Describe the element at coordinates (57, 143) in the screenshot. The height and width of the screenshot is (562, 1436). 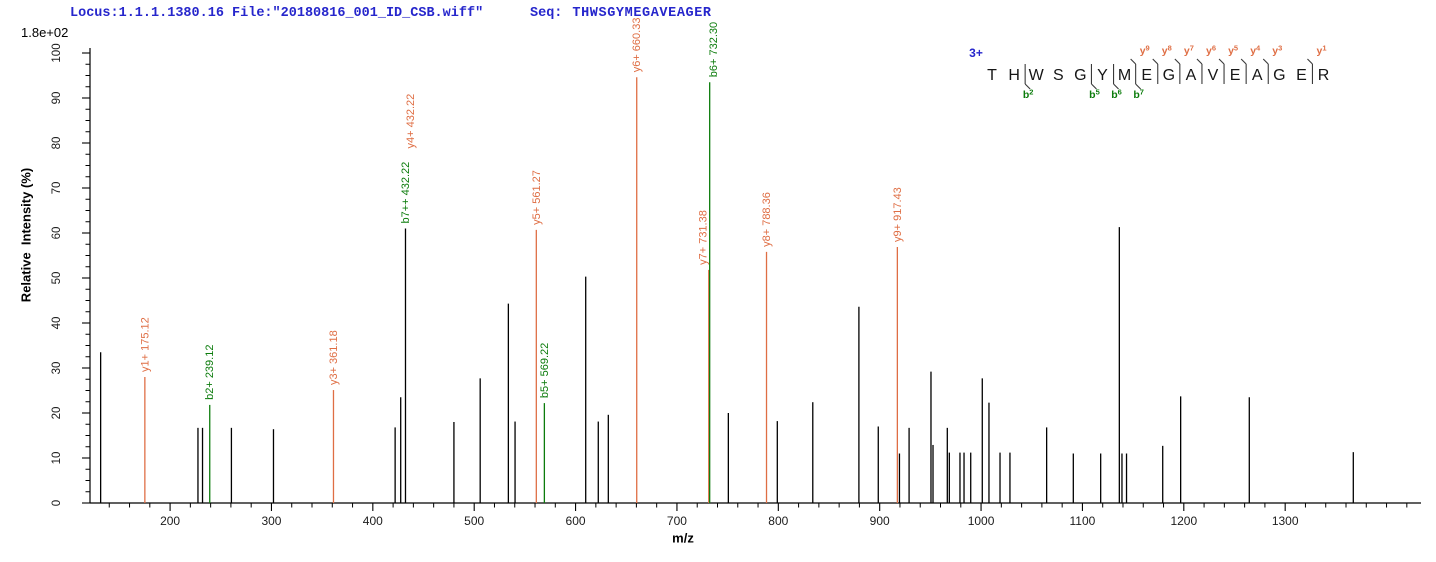
I see `y-tick-label: 80` at that location.